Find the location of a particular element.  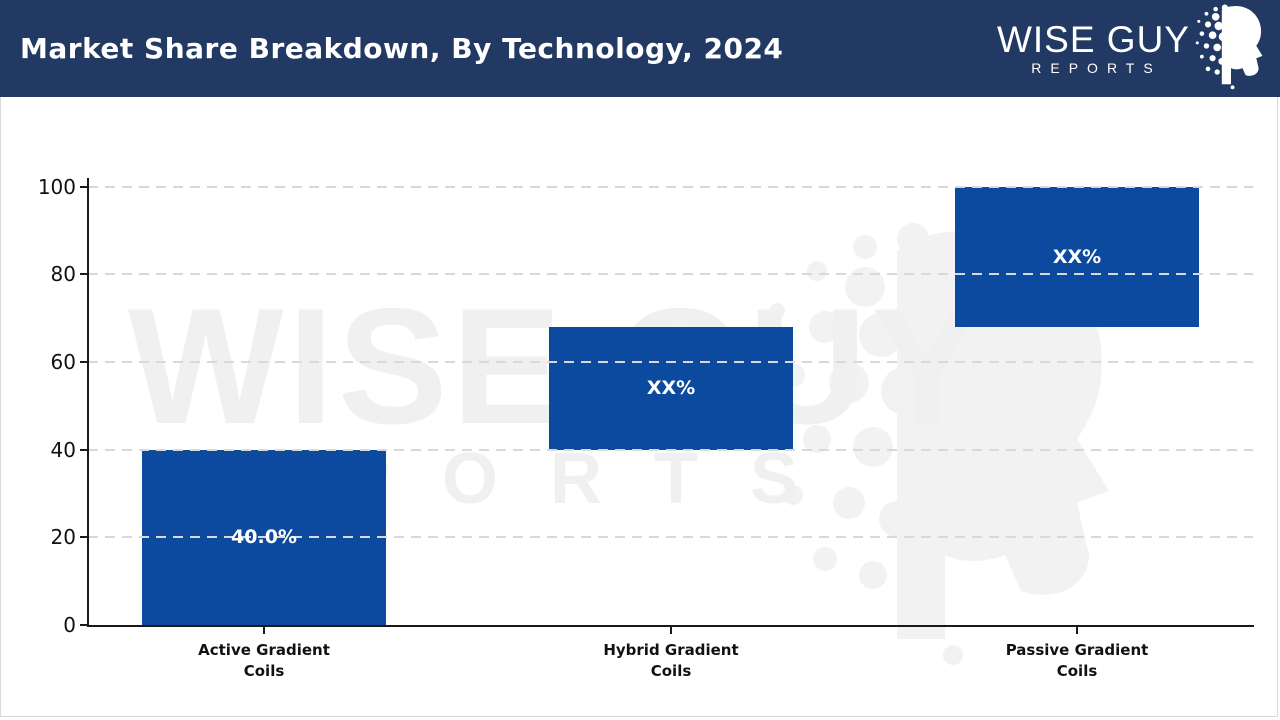

x-axis-line is located at coordinates (670, 626).